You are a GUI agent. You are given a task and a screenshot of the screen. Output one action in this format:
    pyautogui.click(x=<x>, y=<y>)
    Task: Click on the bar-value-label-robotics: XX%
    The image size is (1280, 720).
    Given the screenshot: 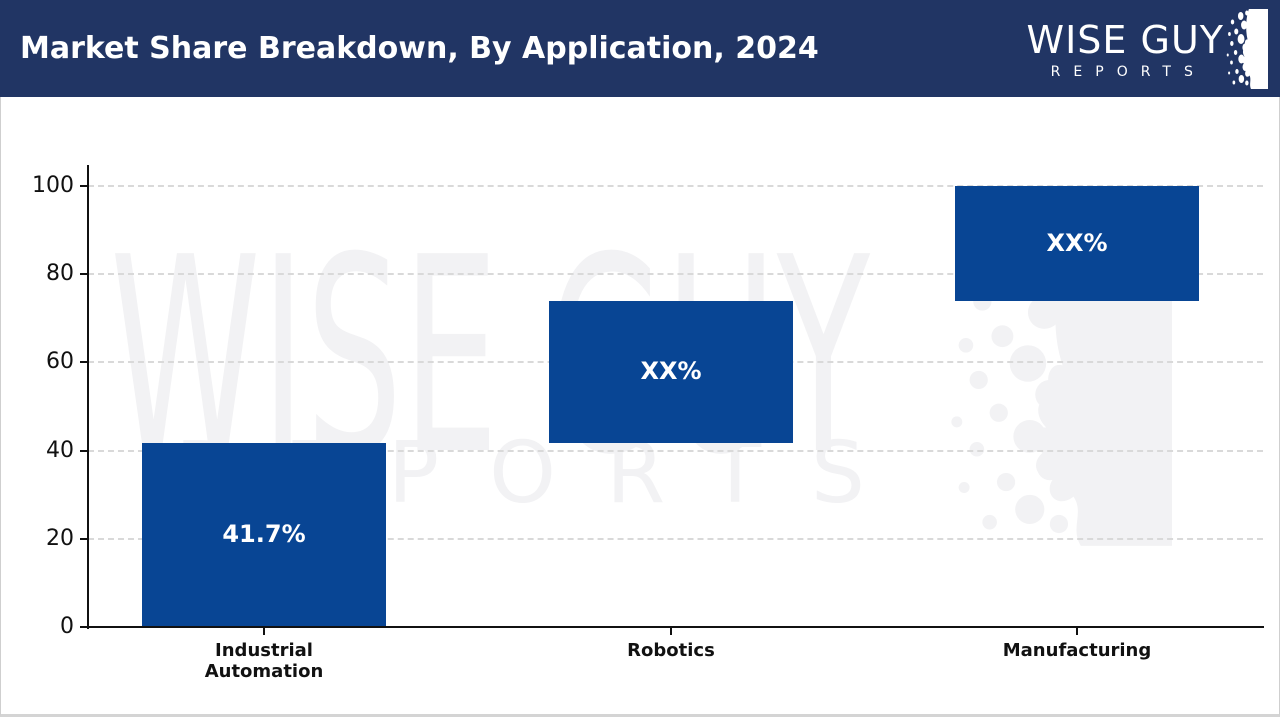 What is the action you would take?
    pyautogui.click(x=671, y=370)
    